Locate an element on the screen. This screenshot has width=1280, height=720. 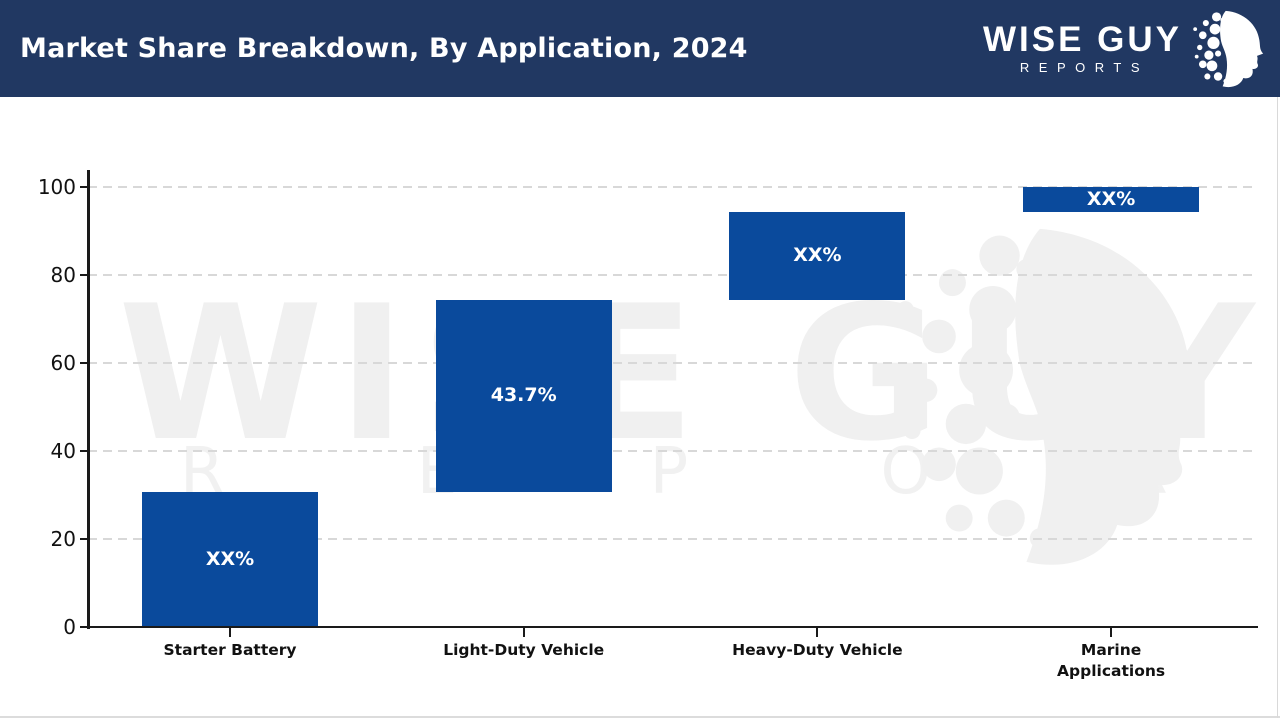
y-tick-label-100: 100 is located at coordinates (56, 187).